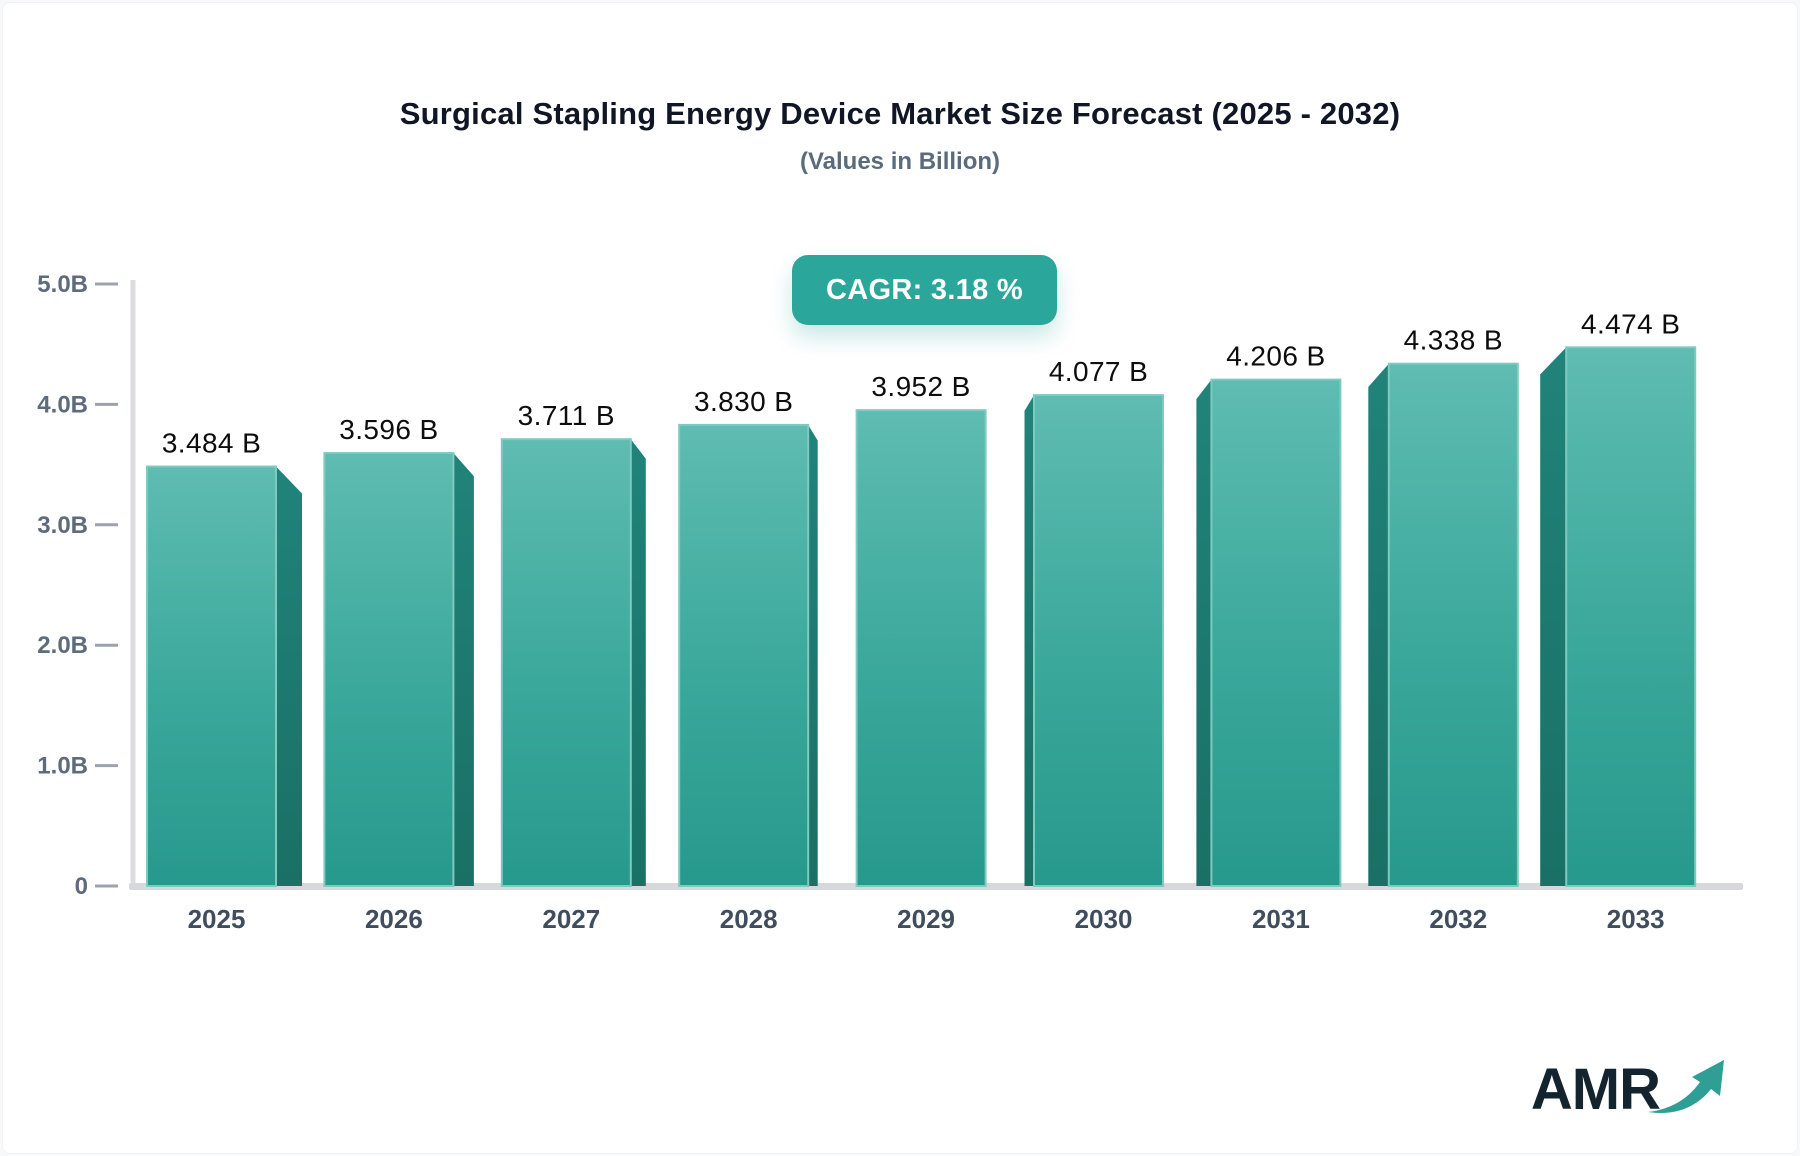 This screenshot has height=1156, width=1800. Describe the element at coordinates (920, 386) in the screenshot. I see `bar-value-label: 3.952 B` at that location.